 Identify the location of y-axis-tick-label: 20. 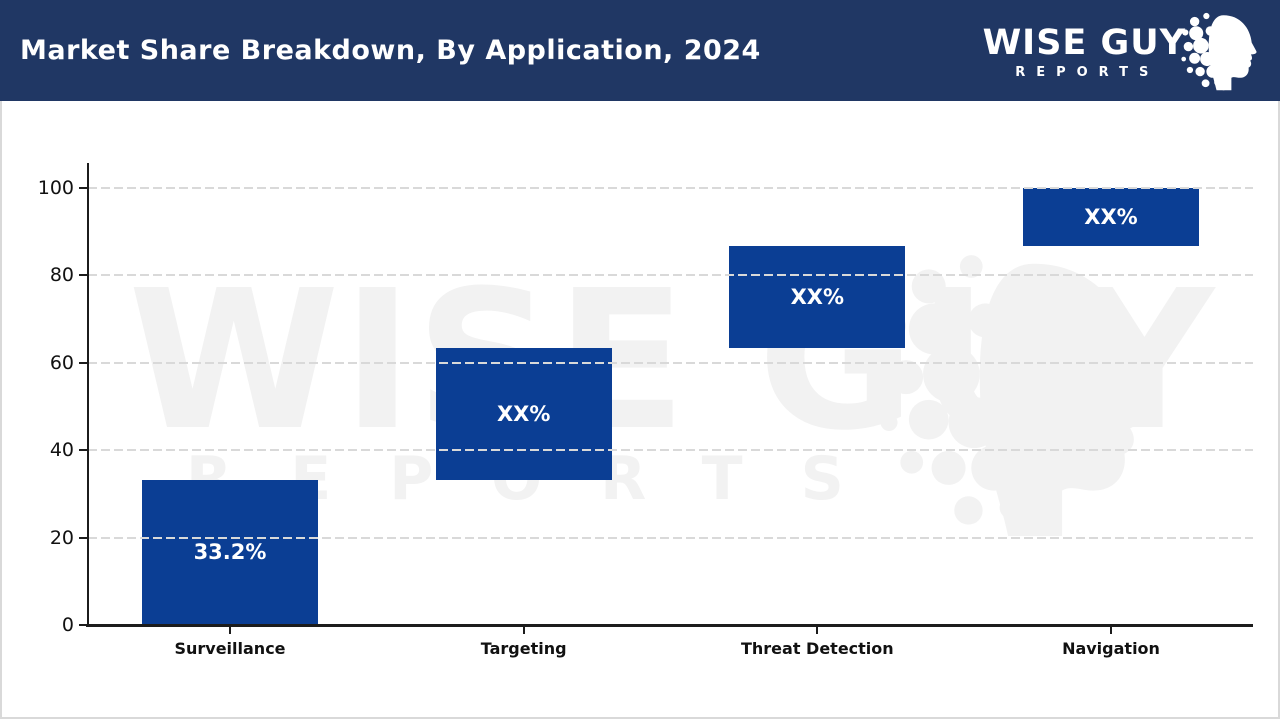
(61, 537).